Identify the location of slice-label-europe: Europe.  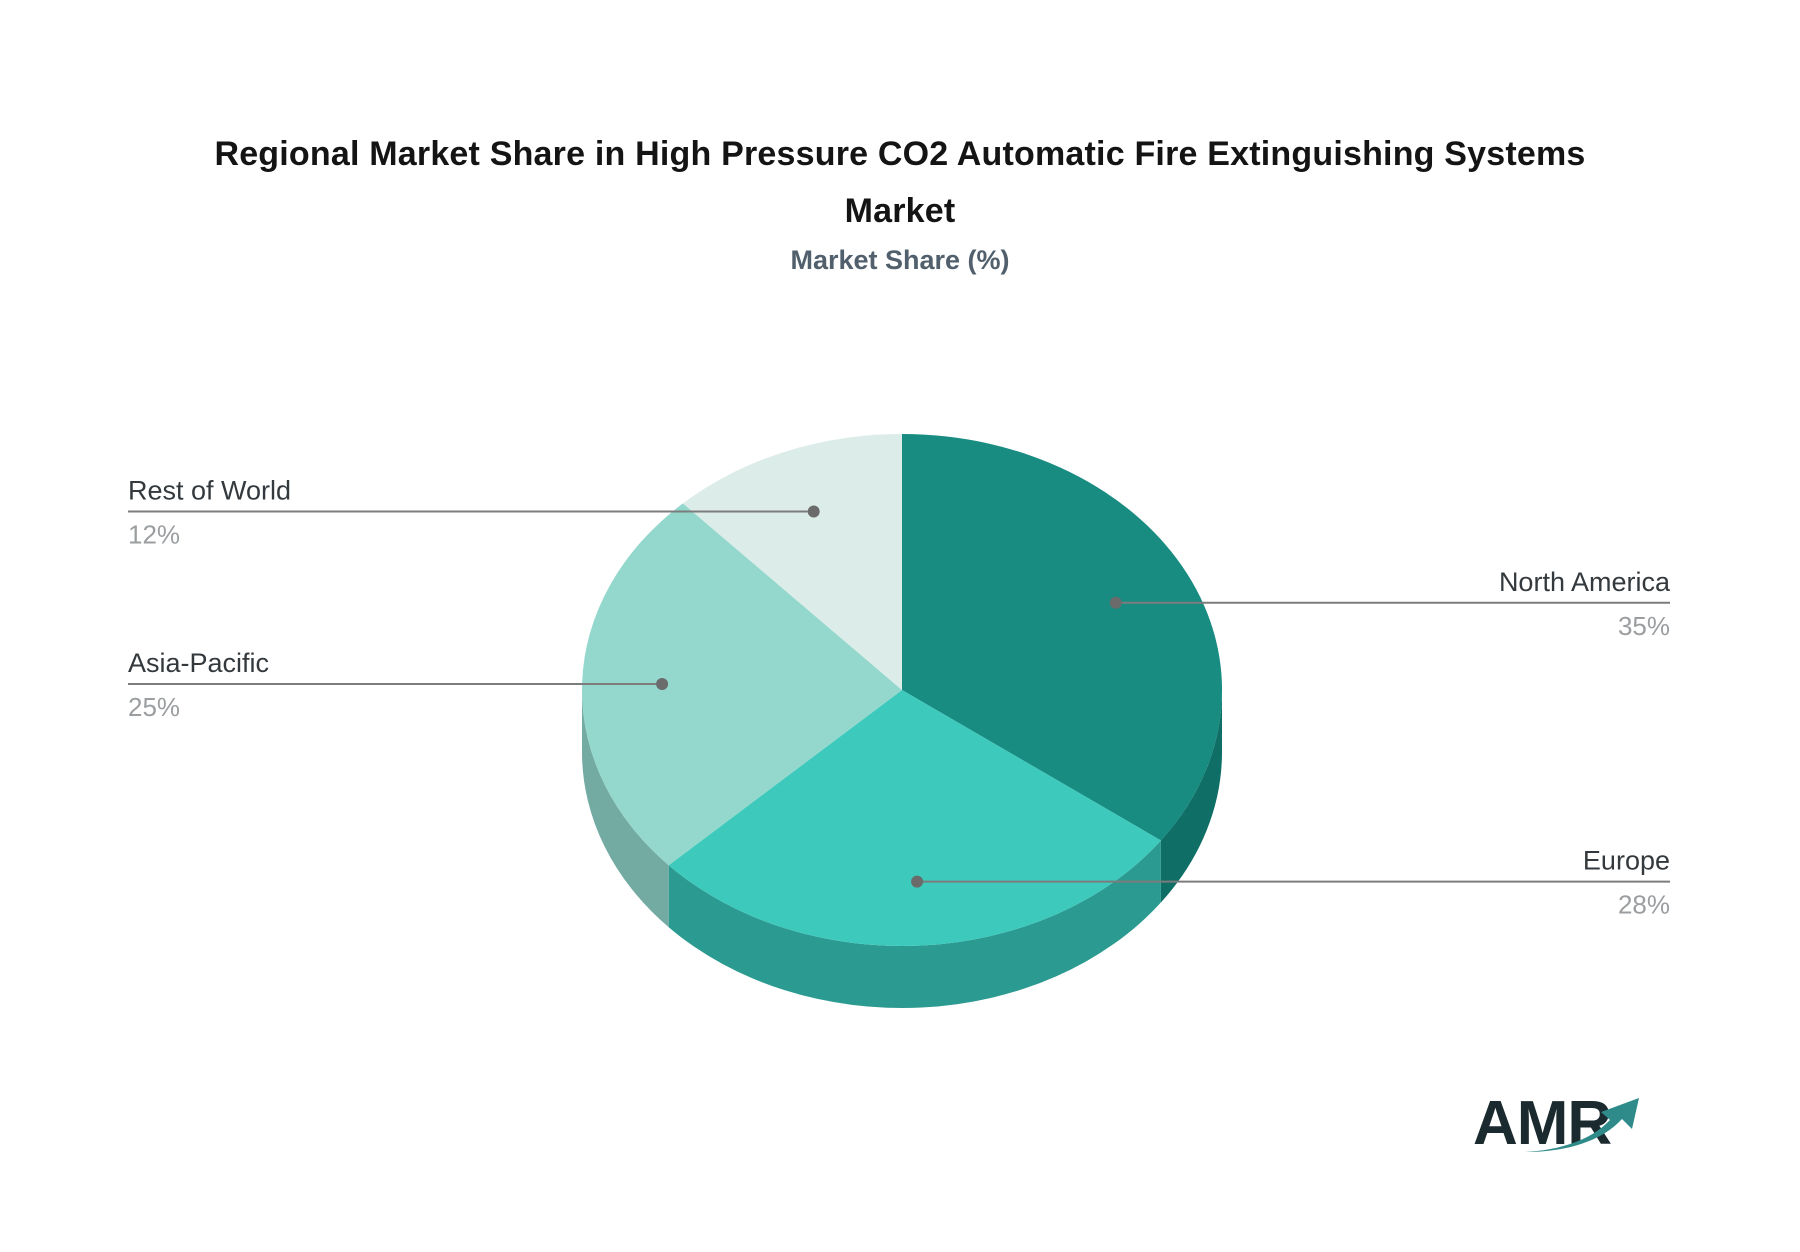
(1626, 861).